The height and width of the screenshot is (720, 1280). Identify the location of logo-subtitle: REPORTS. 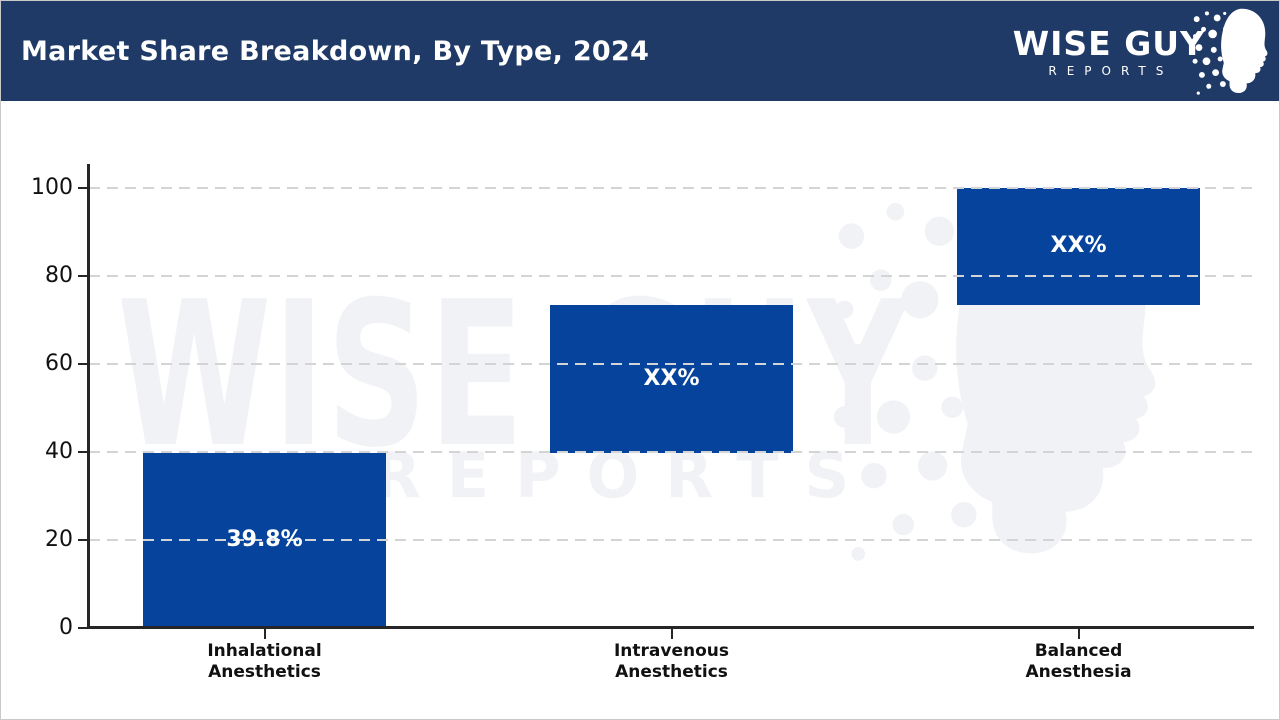
(1111, 71).